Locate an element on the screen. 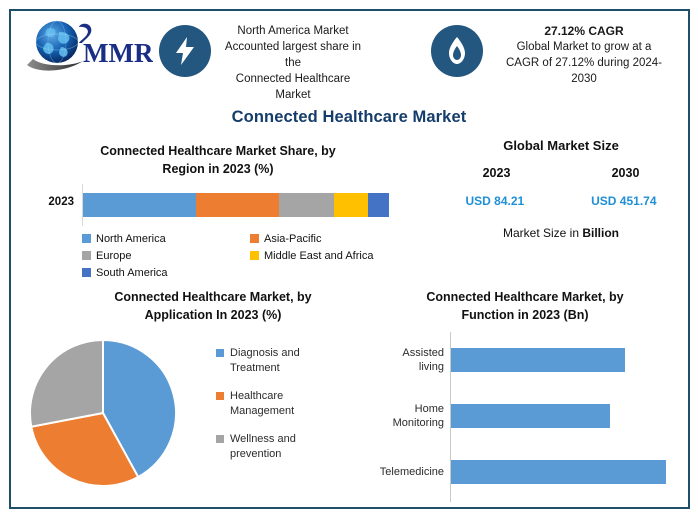 The image size is (698, 523). region-legend-label: South America is located at coordinates (132, 272).